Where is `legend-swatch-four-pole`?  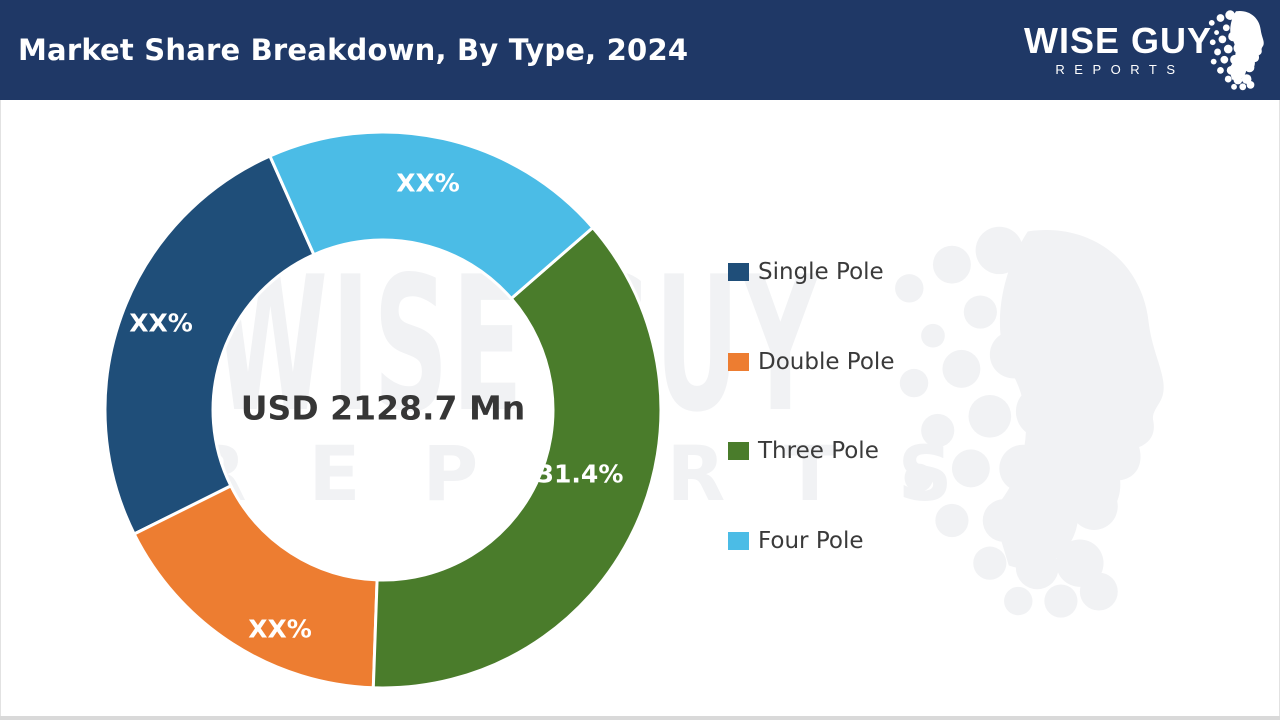 legend-swatch-four-pole is located at coordinates (738, 541).